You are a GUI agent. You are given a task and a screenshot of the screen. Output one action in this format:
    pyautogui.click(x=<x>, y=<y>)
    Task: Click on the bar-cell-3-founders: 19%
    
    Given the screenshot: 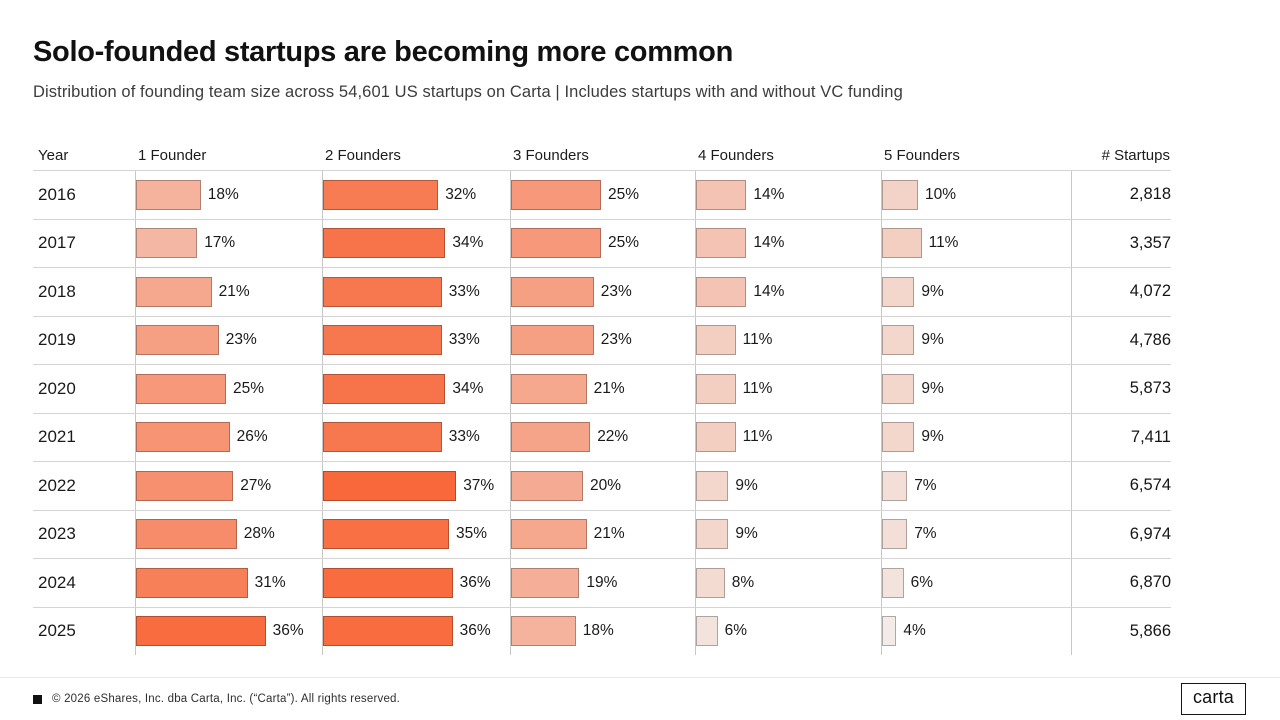 What is the action you would take?
    pyautogui.click(x=602, y=583)
    